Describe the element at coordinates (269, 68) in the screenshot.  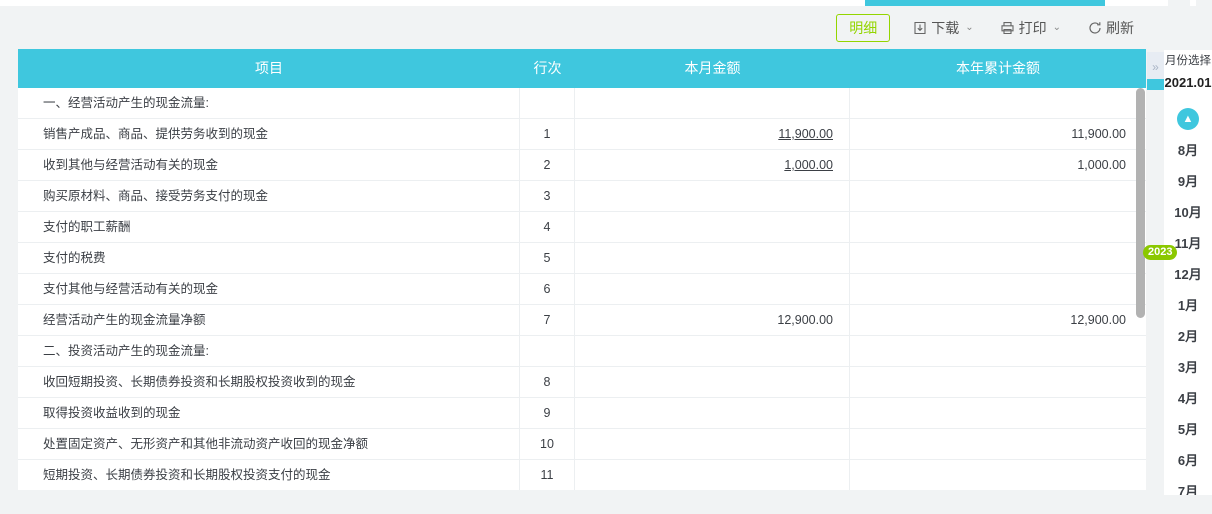
I see `column-header-item: 项目` at that location.